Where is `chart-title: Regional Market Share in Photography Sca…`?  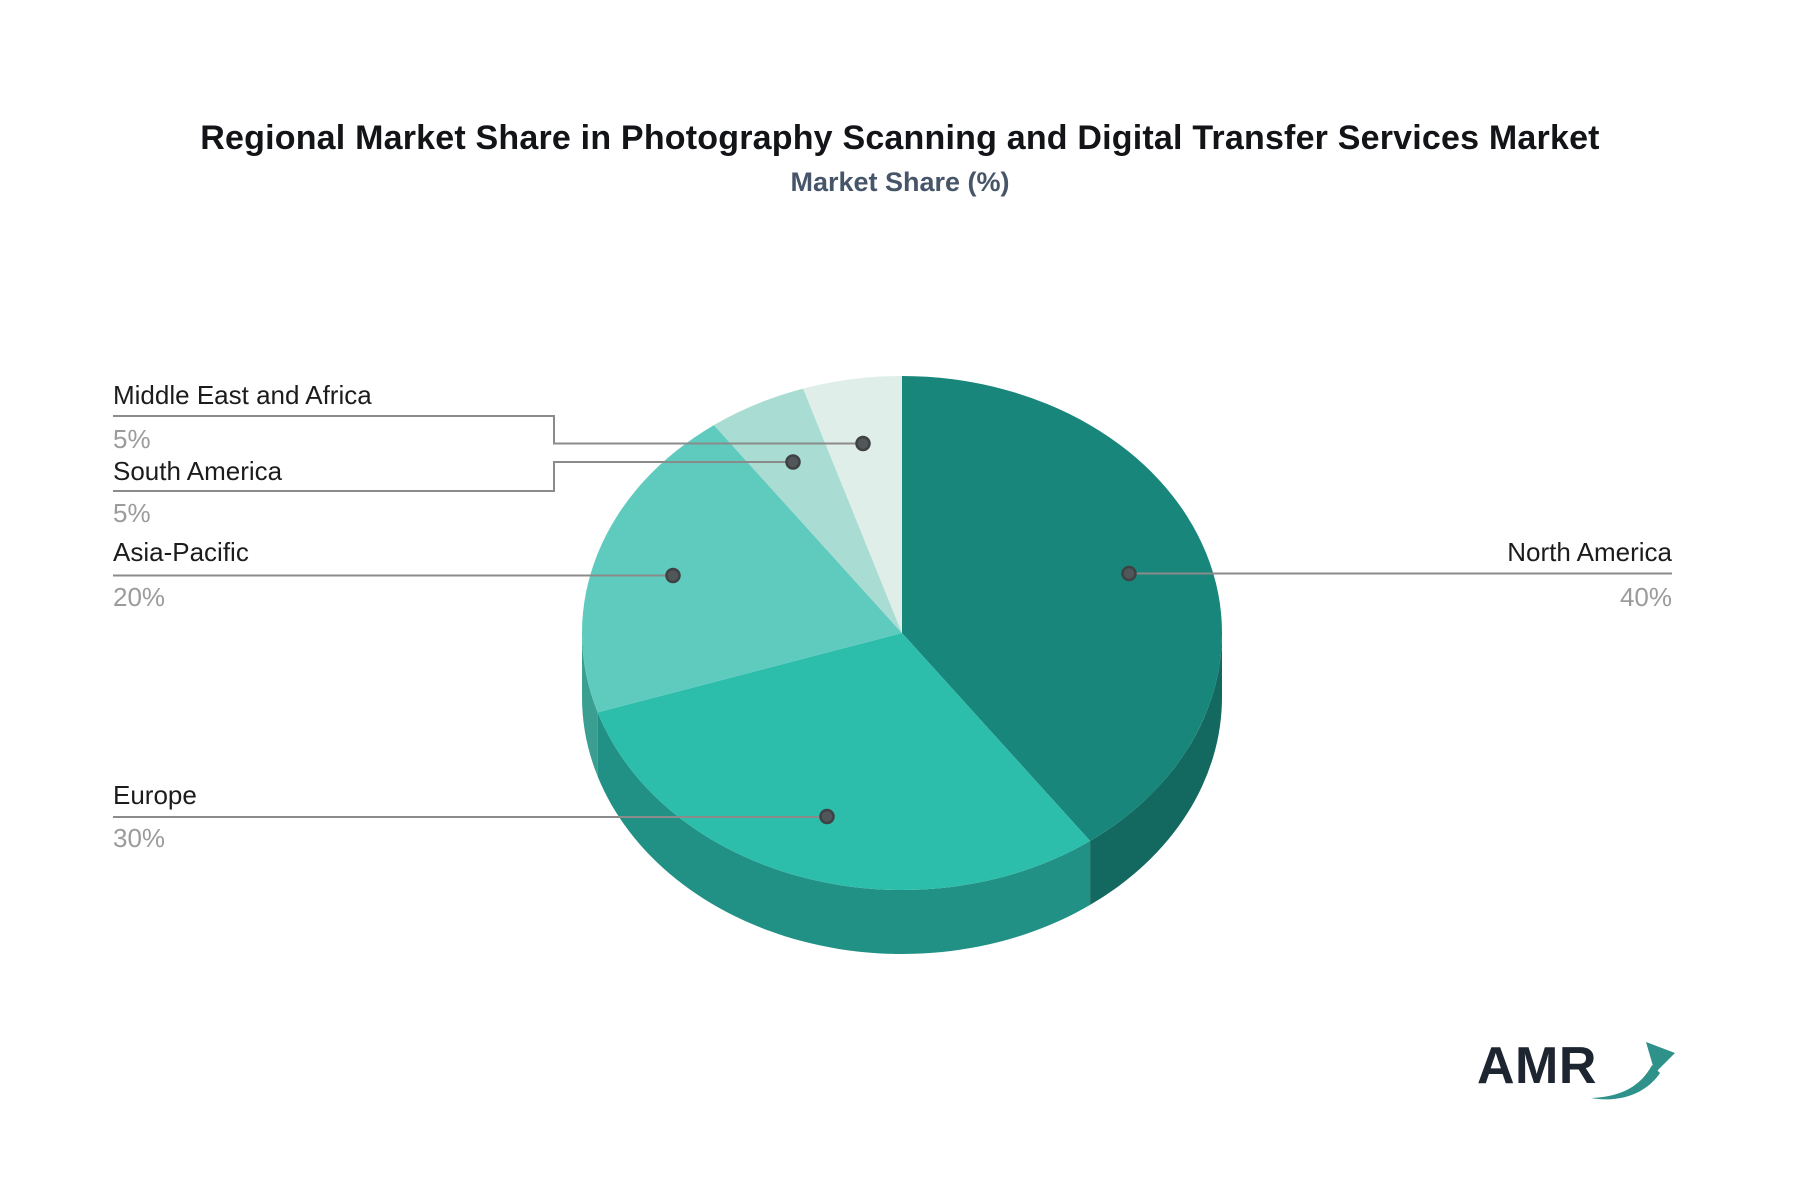 chart-title: Regional Market Share in Photography Sca… is located at coordinates (900, 138).